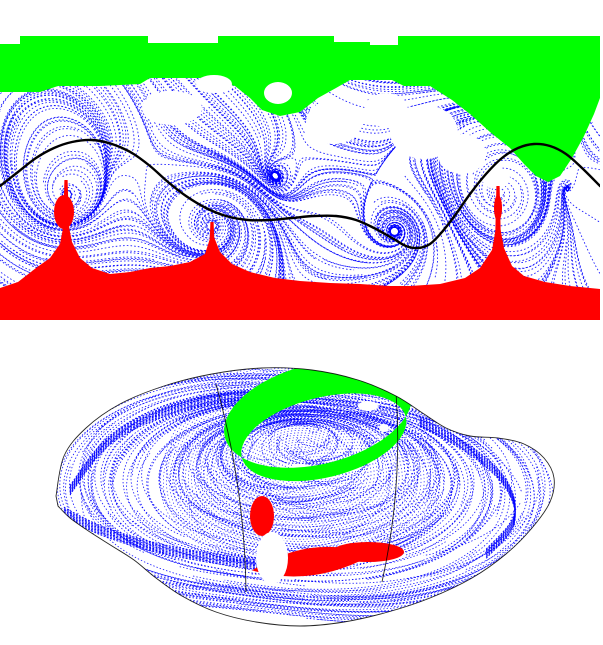  What do you see at coordinates (272, 558) in the screenshot?
I see `white-gap` at bounding box center [272, 558].